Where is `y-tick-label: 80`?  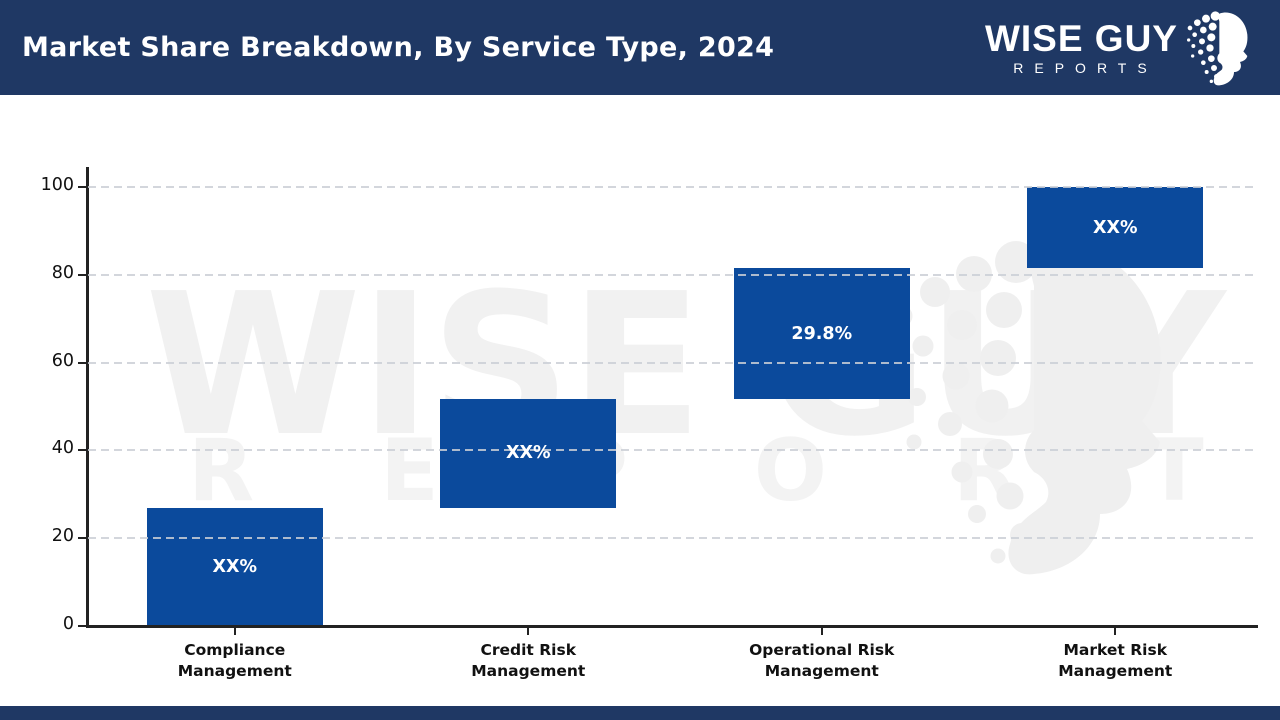 y-tick-label: 80 is located at coordinates (62, 272).